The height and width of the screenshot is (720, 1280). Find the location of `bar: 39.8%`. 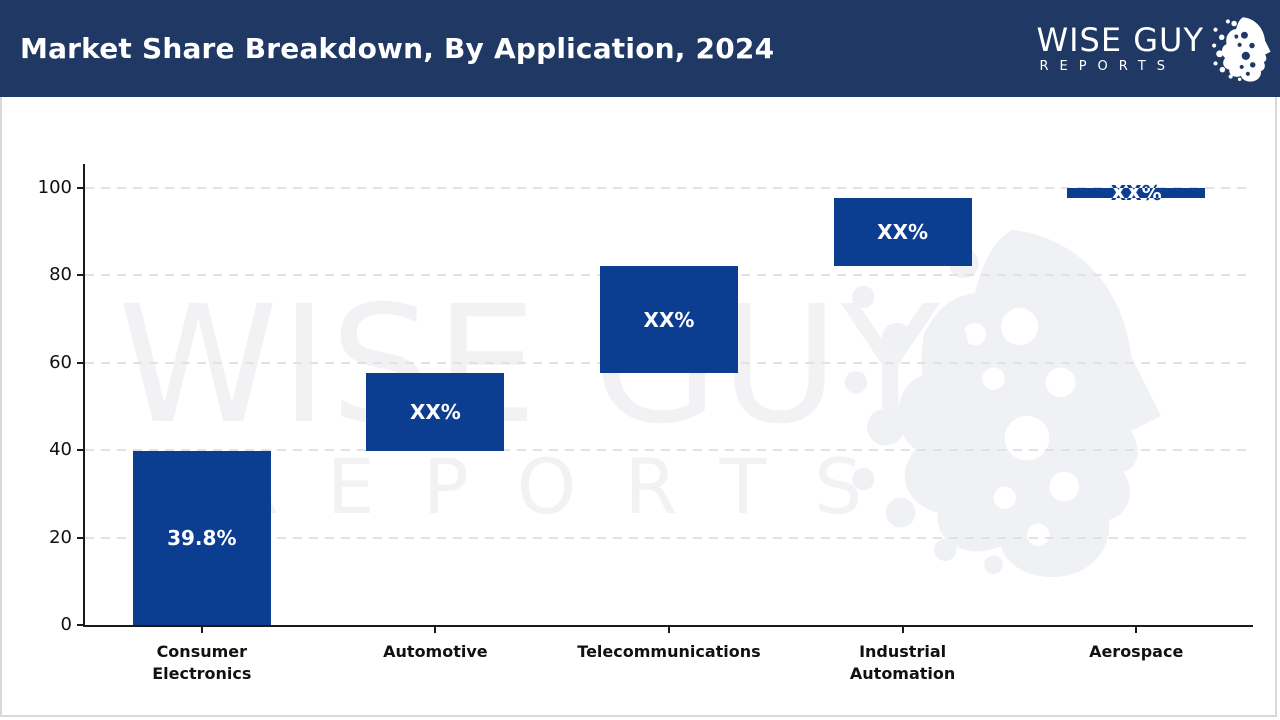

bar: 39.8% is located at coordinates (201, 537).